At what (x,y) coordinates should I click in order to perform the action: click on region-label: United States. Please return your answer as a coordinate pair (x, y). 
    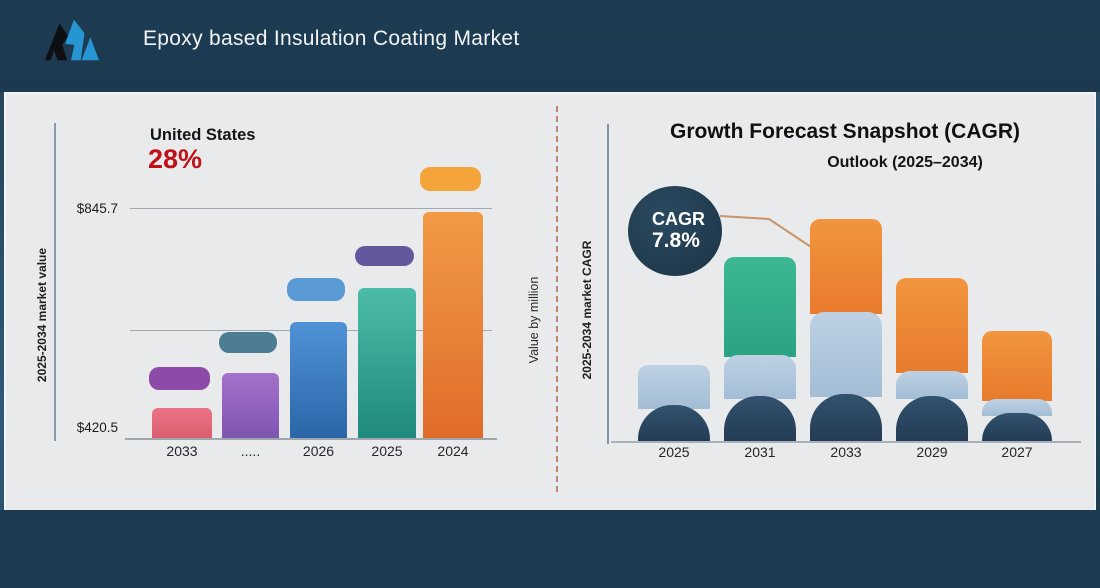
    Looking at the image, I should click on (203, 135).